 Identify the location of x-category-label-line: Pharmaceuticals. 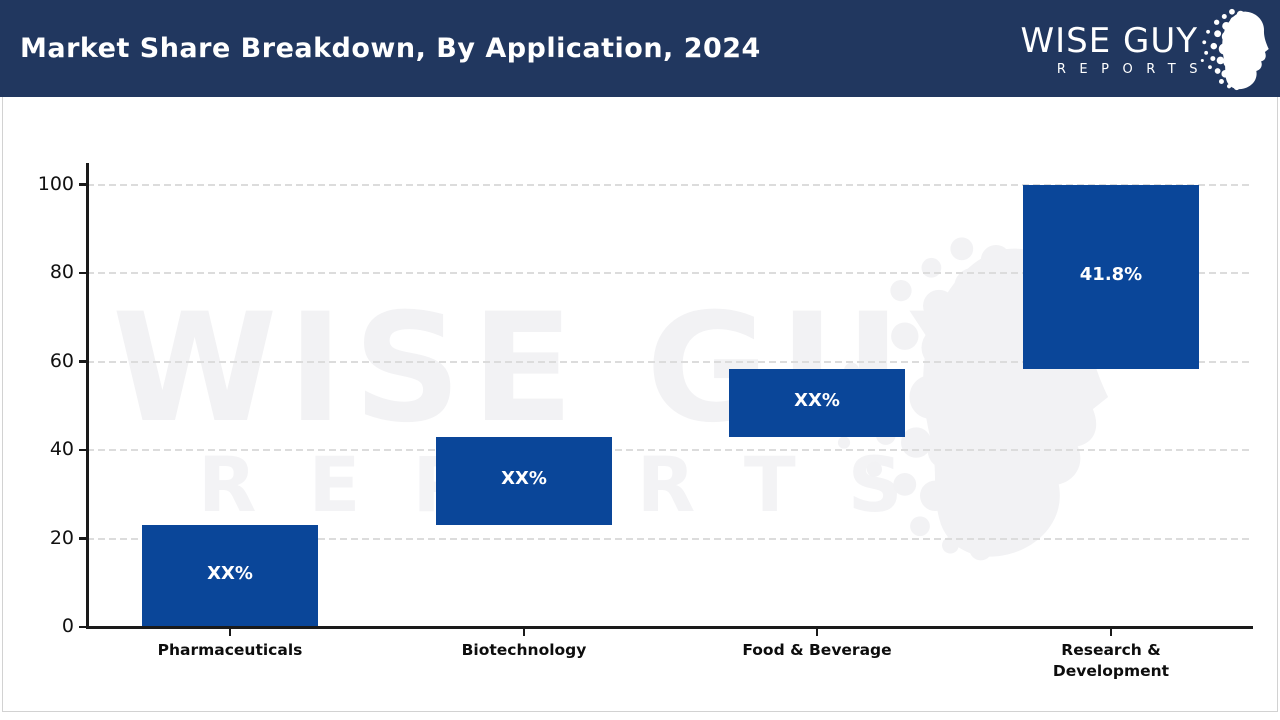
(230, 650).